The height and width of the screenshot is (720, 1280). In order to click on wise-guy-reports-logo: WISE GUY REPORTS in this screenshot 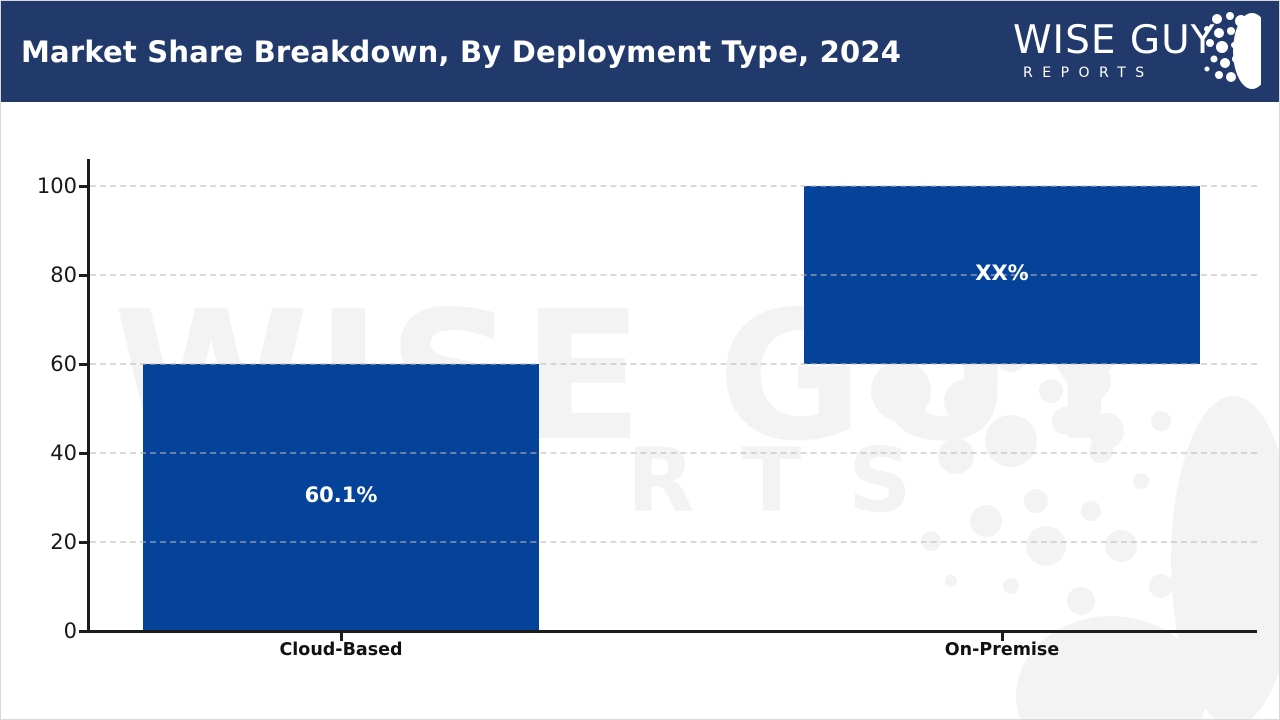, I will do `click(1137, 50)`.